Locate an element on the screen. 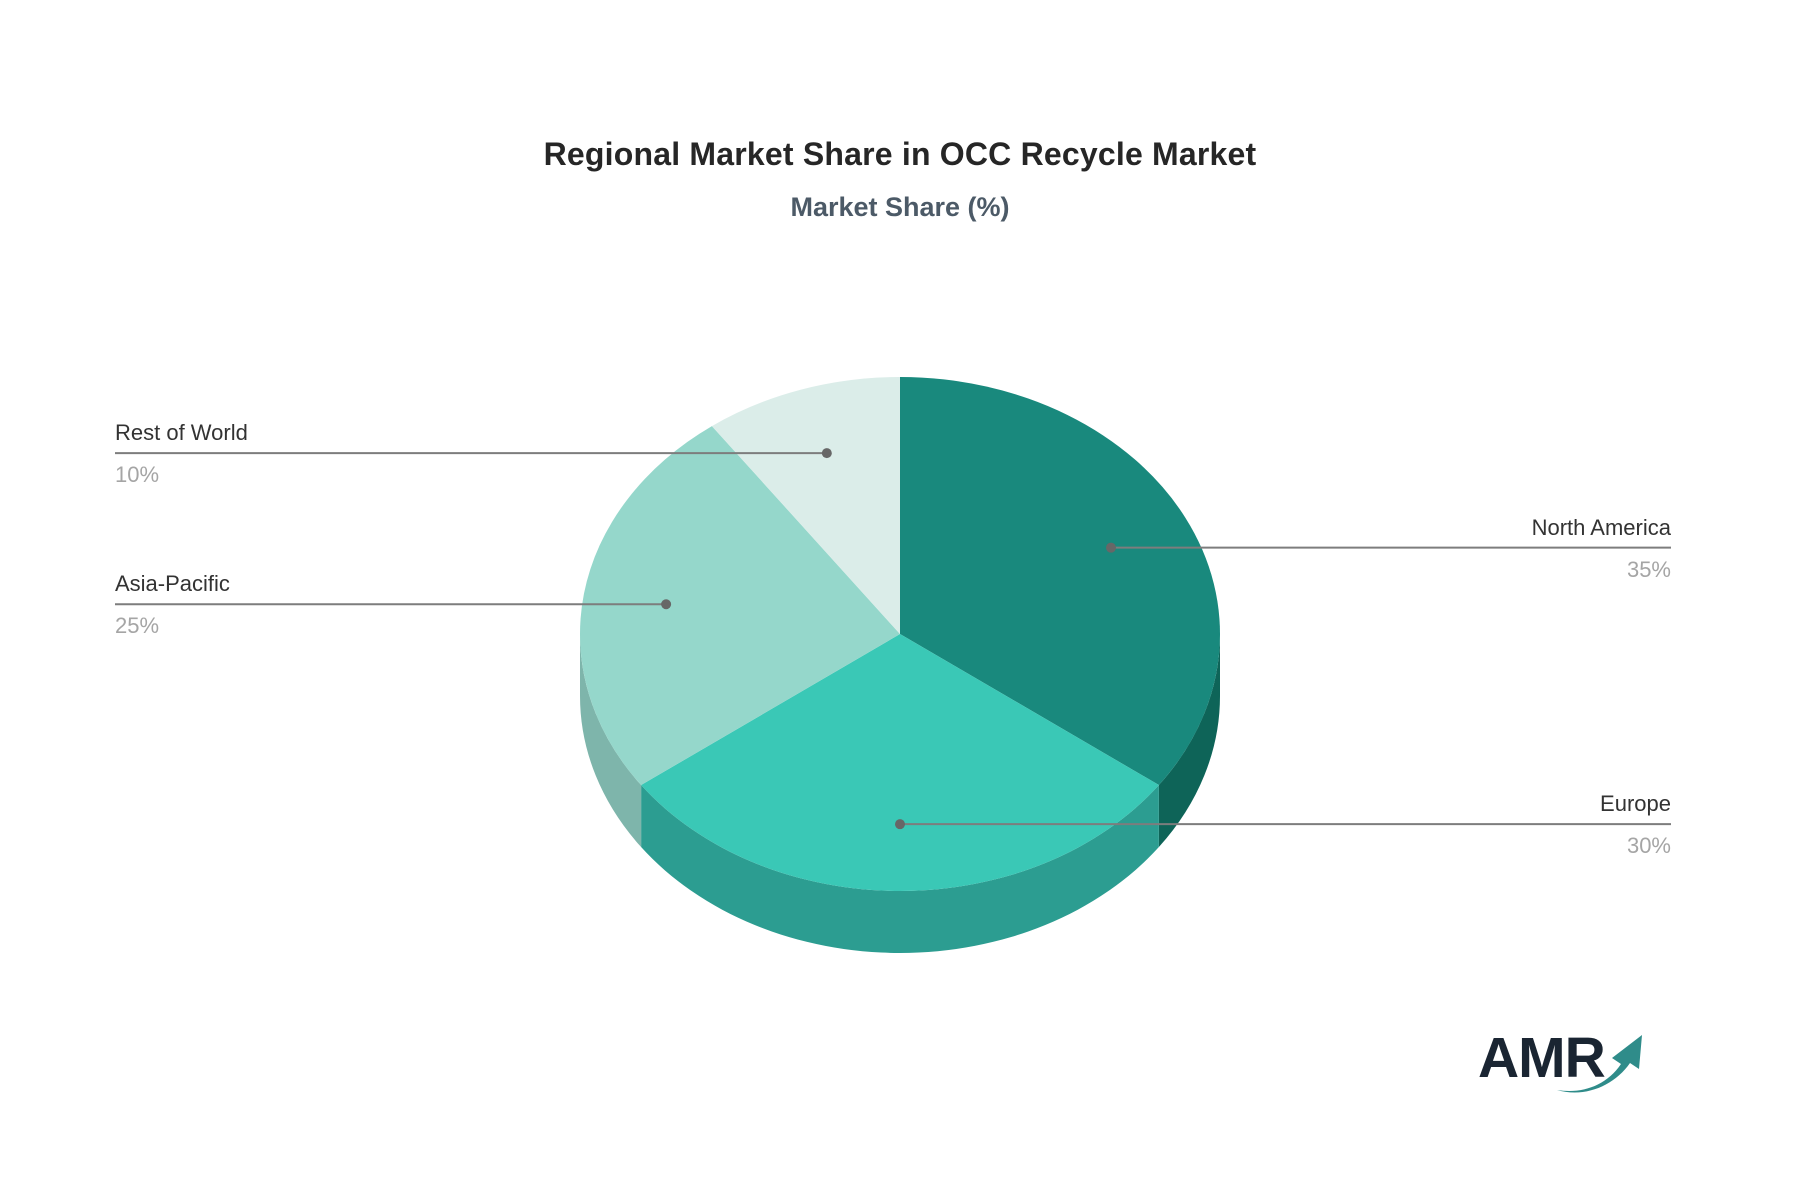  pie-slice-europe is located at coordinates (900, 762).